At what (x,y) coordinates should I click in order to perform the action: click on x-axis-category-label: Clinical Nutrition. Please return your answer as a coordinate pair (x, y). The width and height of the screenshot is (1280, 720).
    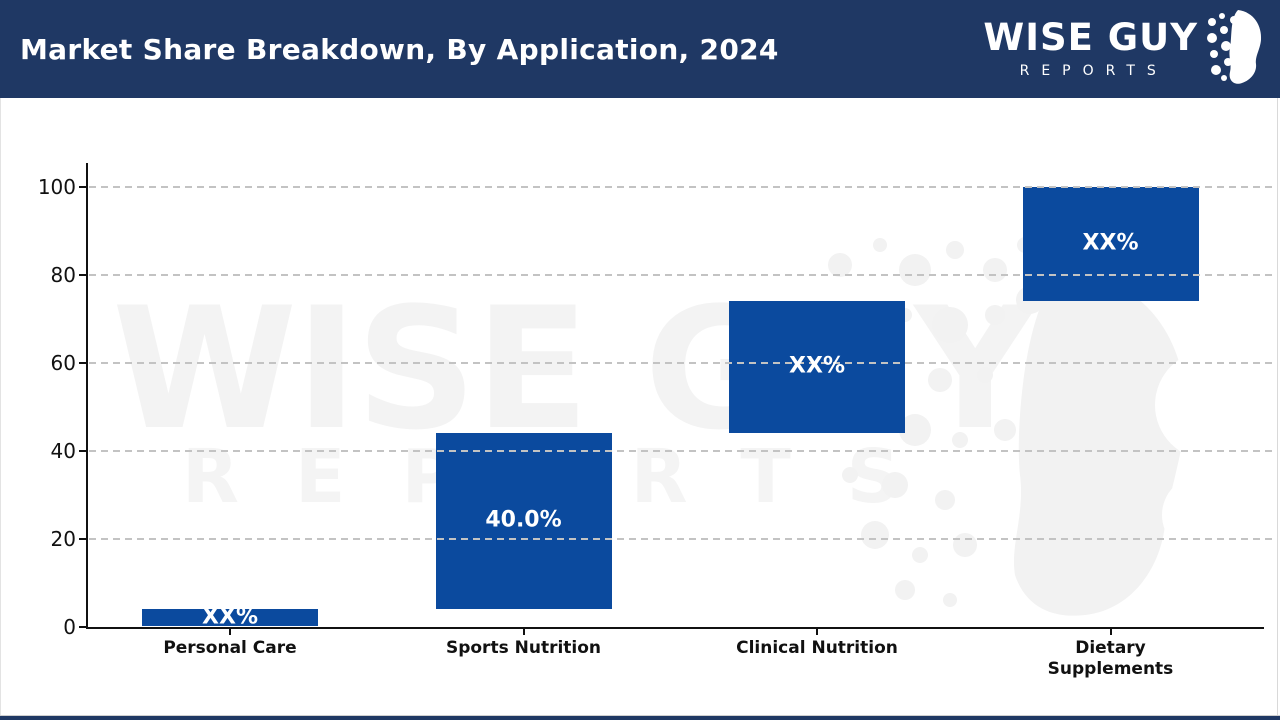
    Looking at the image, I should click on (817, 648).